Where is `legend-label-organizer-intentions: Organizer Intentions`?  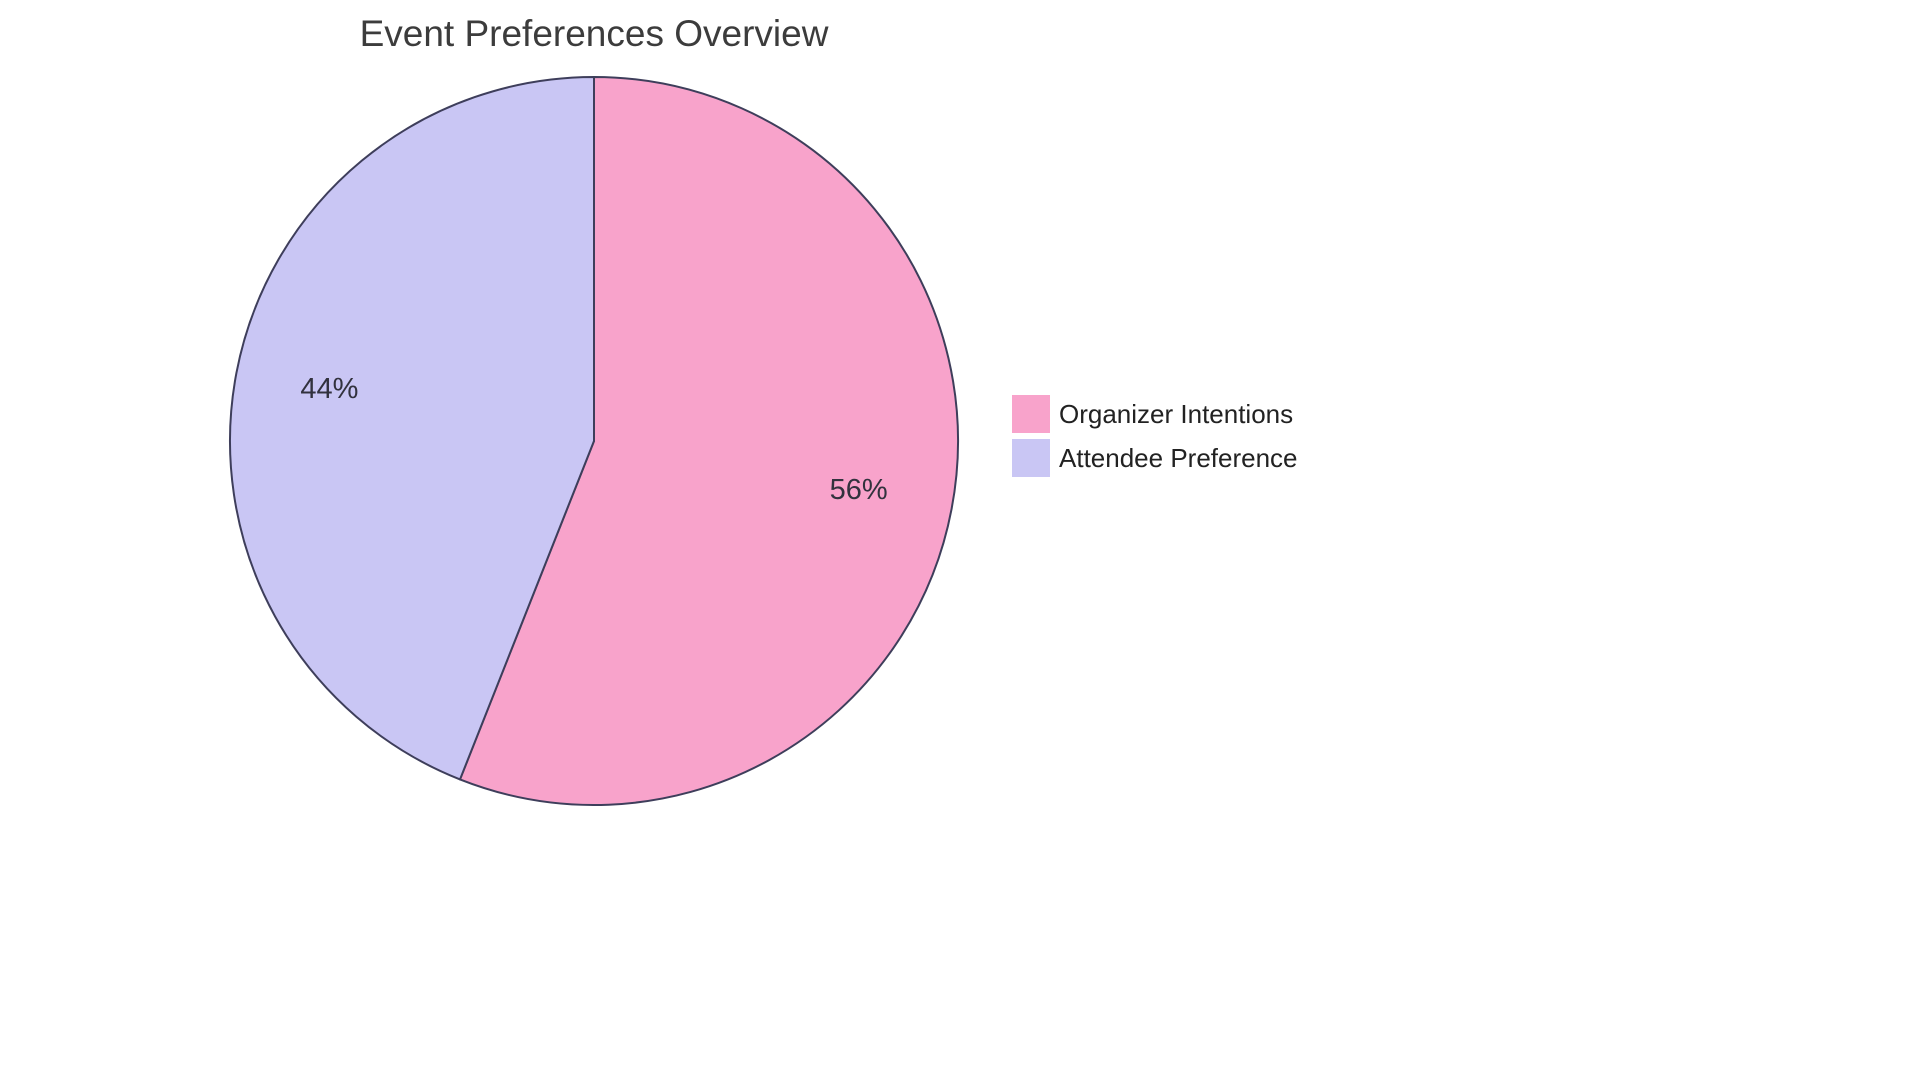 legend-label-organizer-intentions: Organizer Intentions is located at coordinates (1176, 413).